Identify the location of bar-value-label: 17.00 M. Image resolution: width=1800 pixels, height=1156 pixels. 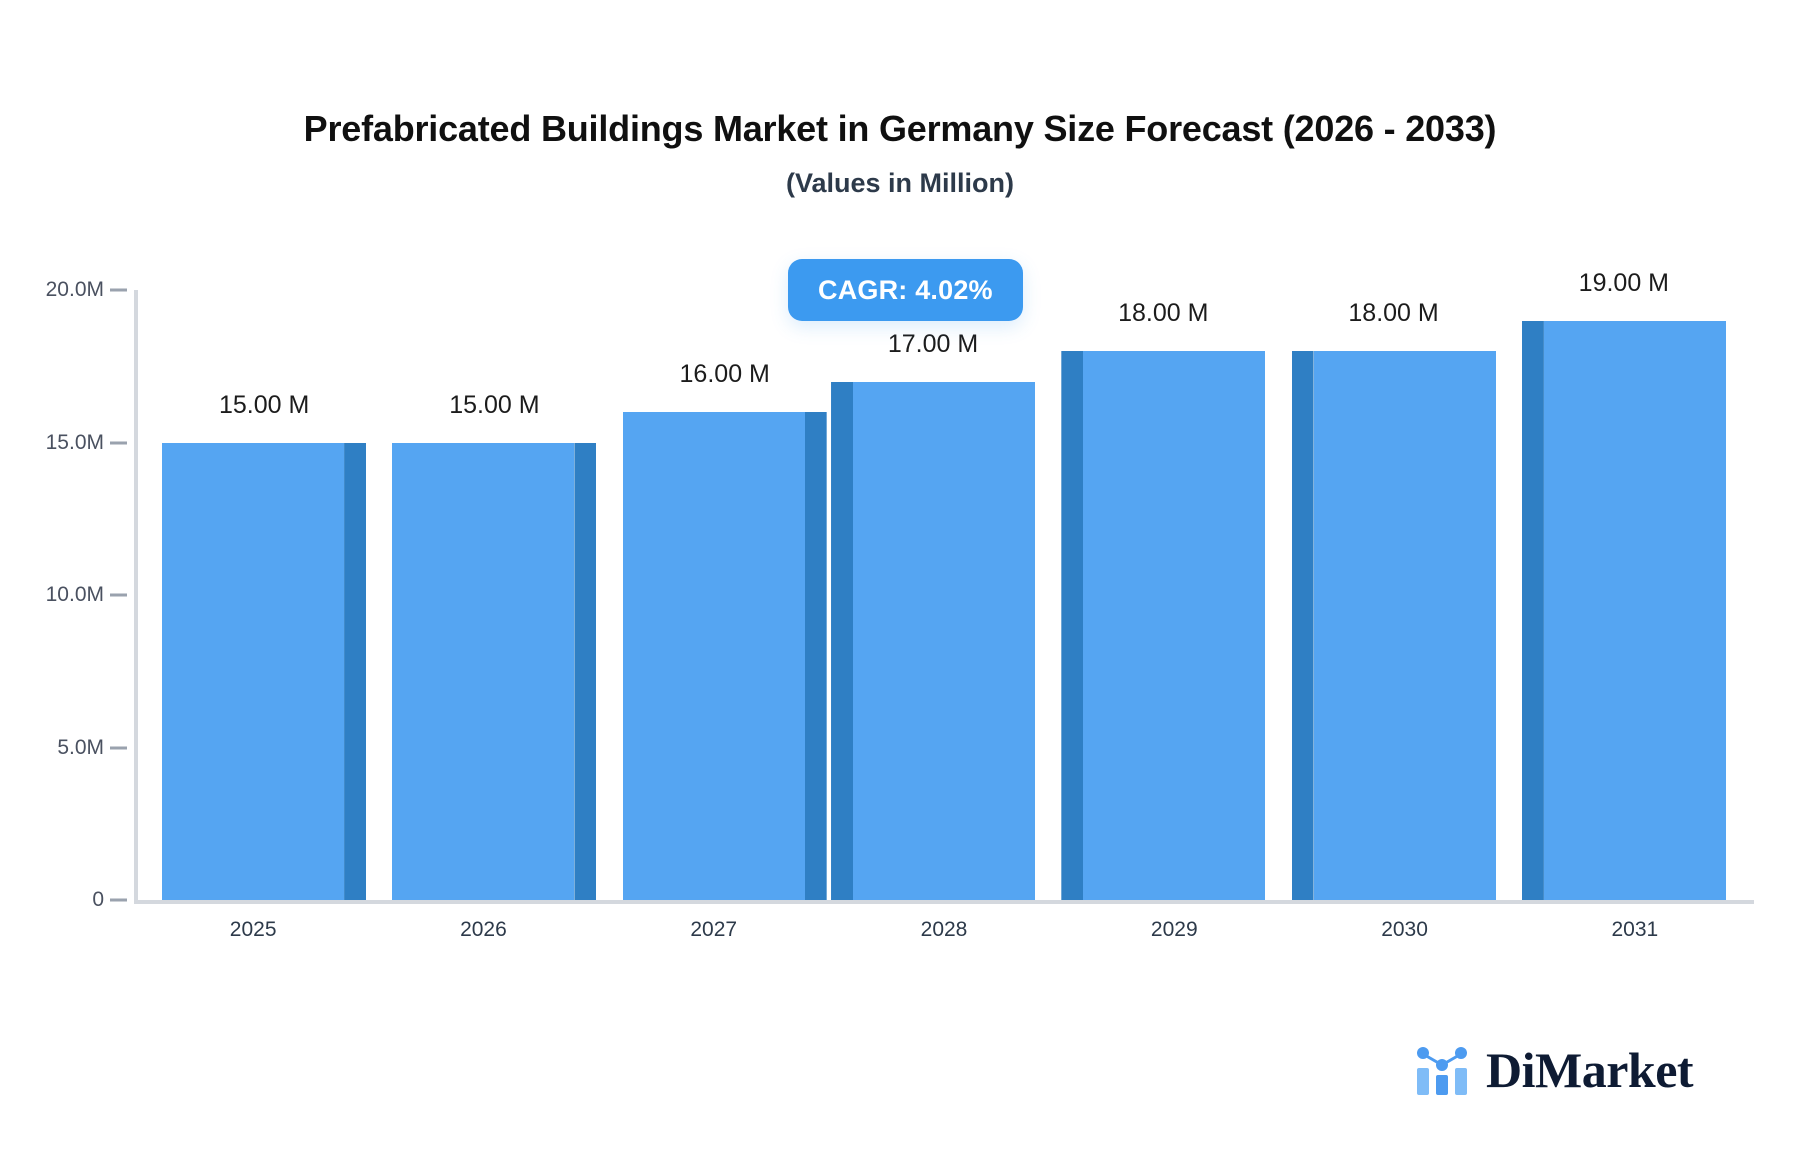
(933, 343).